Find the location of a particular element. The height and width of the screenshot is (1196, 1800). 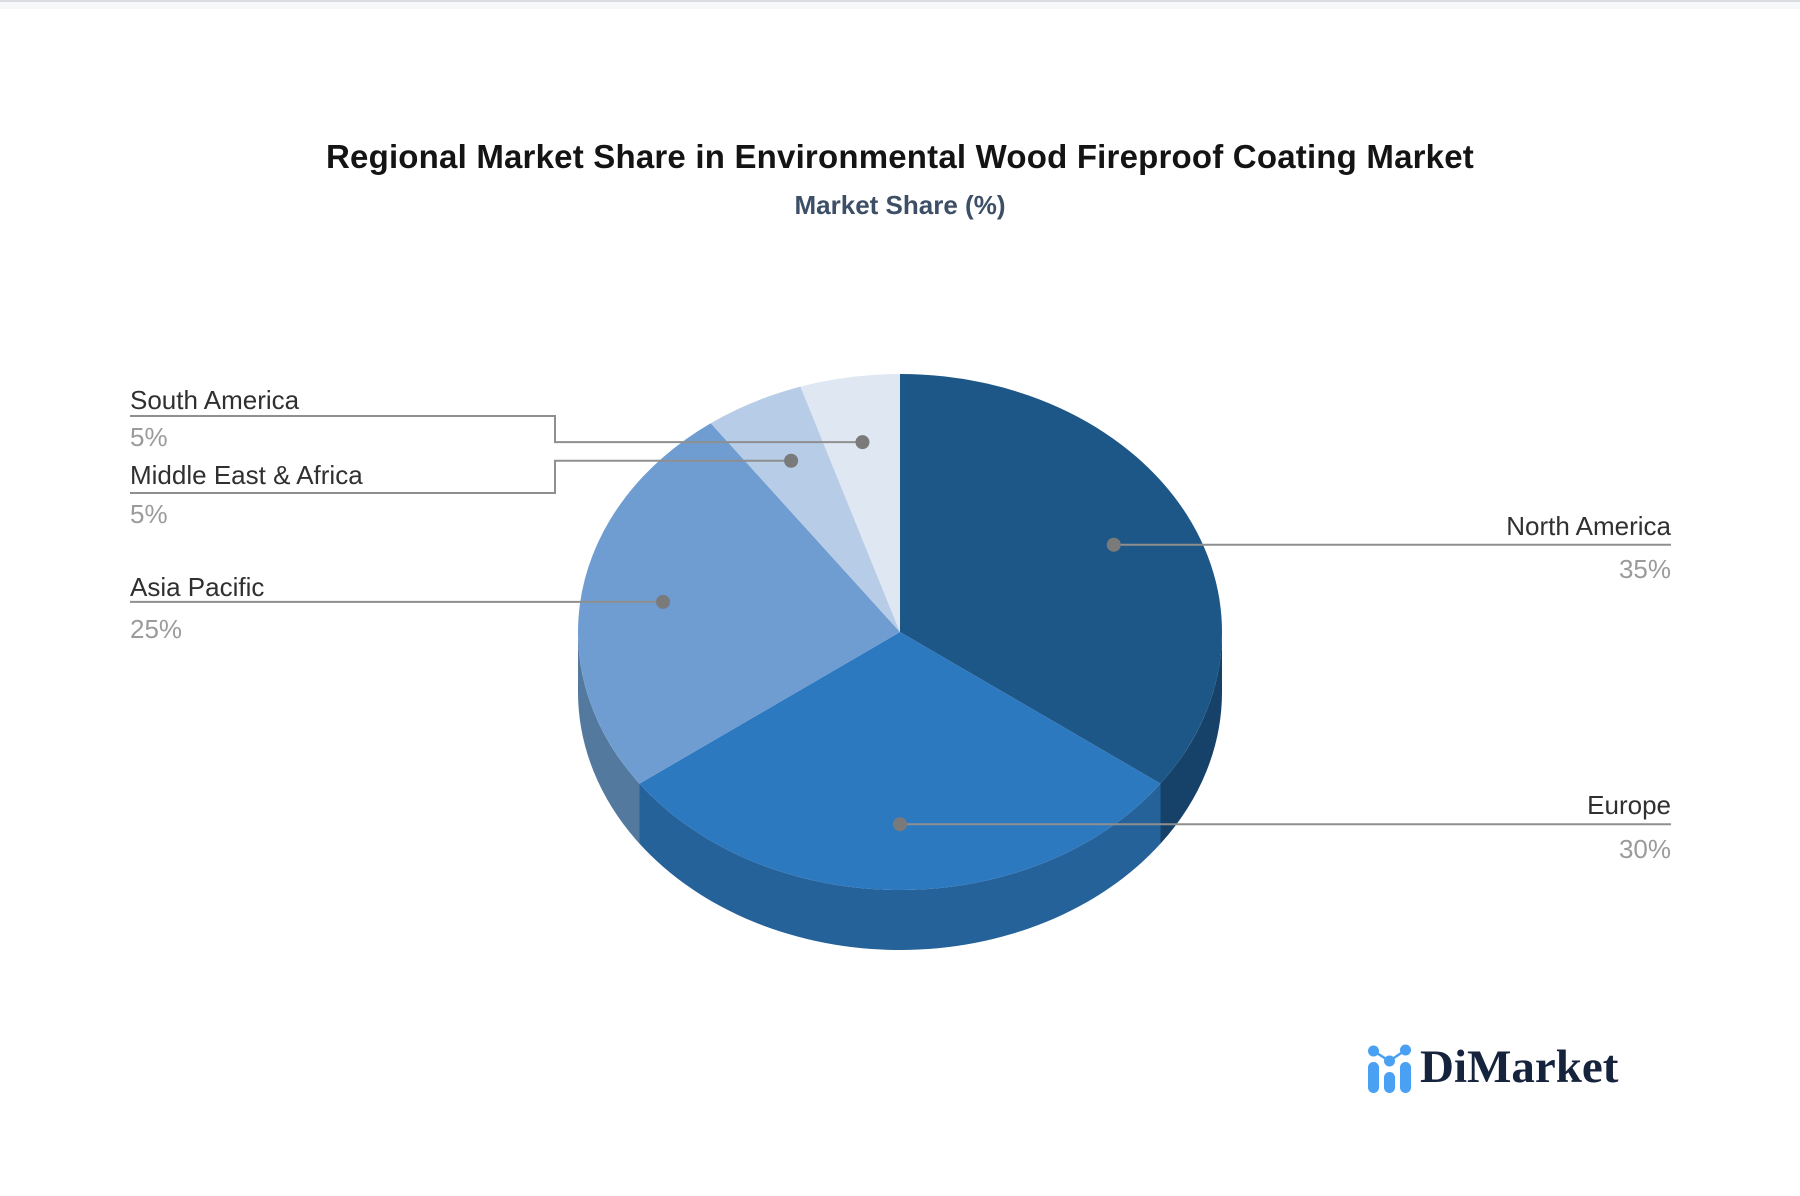

south-america-value: 5% is located at coordinates (149, 437).